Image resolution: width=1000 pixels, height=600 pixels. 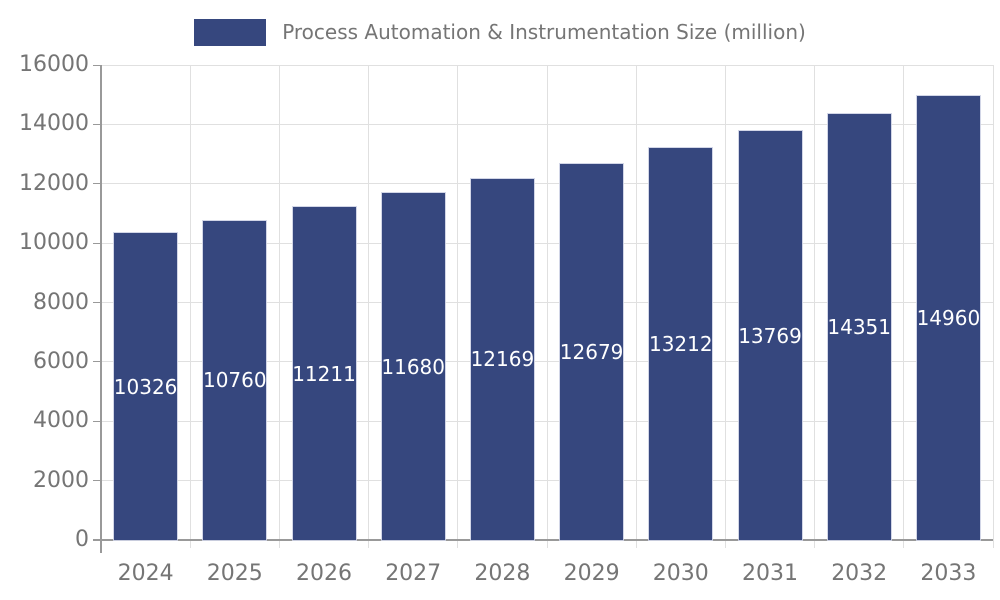 What do you see at coordinates (680, 573) in the screenshot?
I see `x-axis-tick-label: 2030` at bounding box center [680, 573].